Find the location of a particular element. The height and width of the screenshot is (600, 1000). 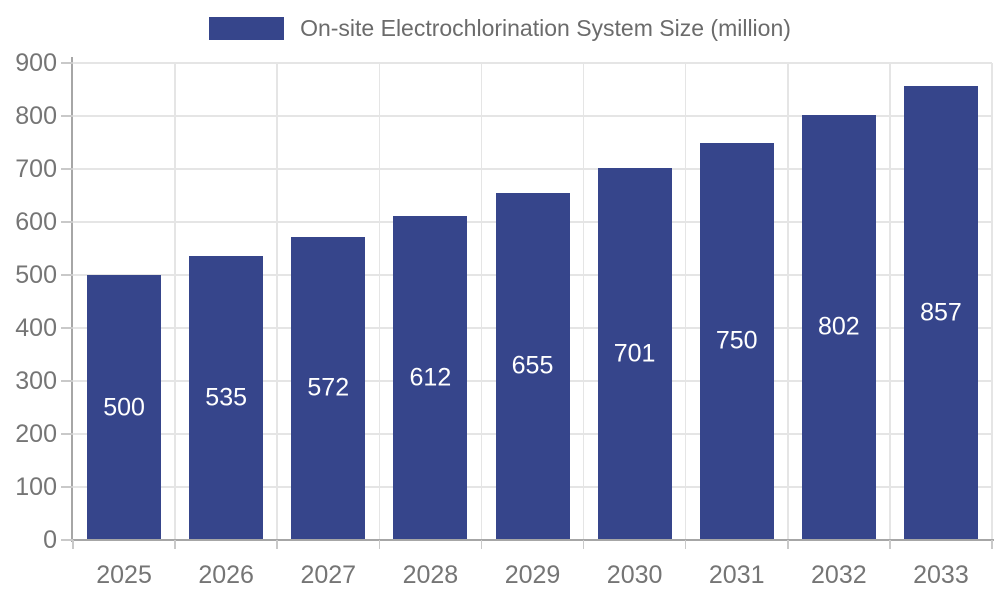

x-tick-label: 2026 is located at coordinates (226, 575).